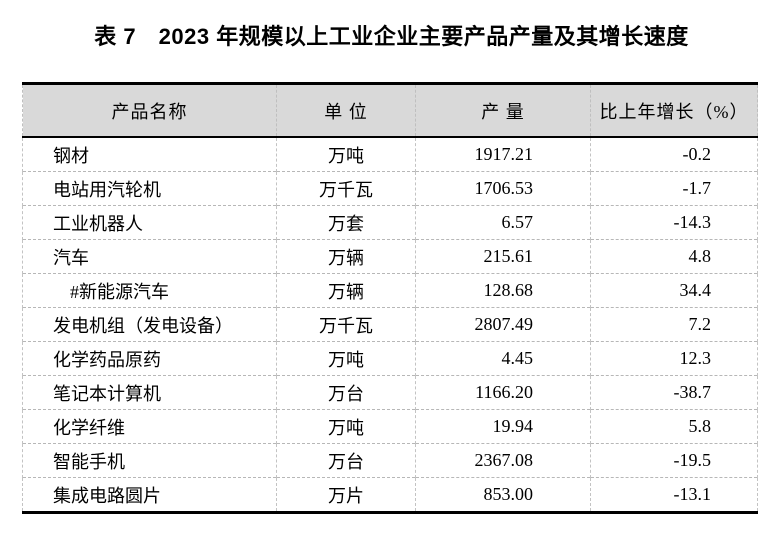 Image resolution: width=783 pixels, height=536 pixels. I want to click on table-row: 钢材 万吨 1917.21 -0.2, so click(390, 154).